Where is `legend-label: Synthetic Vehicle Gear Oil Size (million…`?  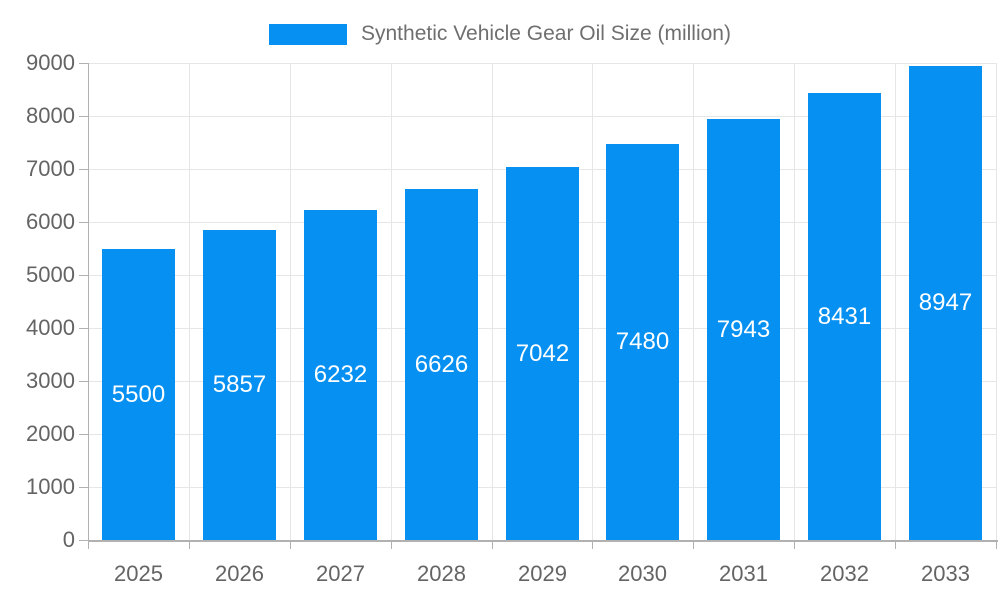 legend-label: Synthetic Vehicle Gear Oil Size (million… is located at coordinates (546, 33).